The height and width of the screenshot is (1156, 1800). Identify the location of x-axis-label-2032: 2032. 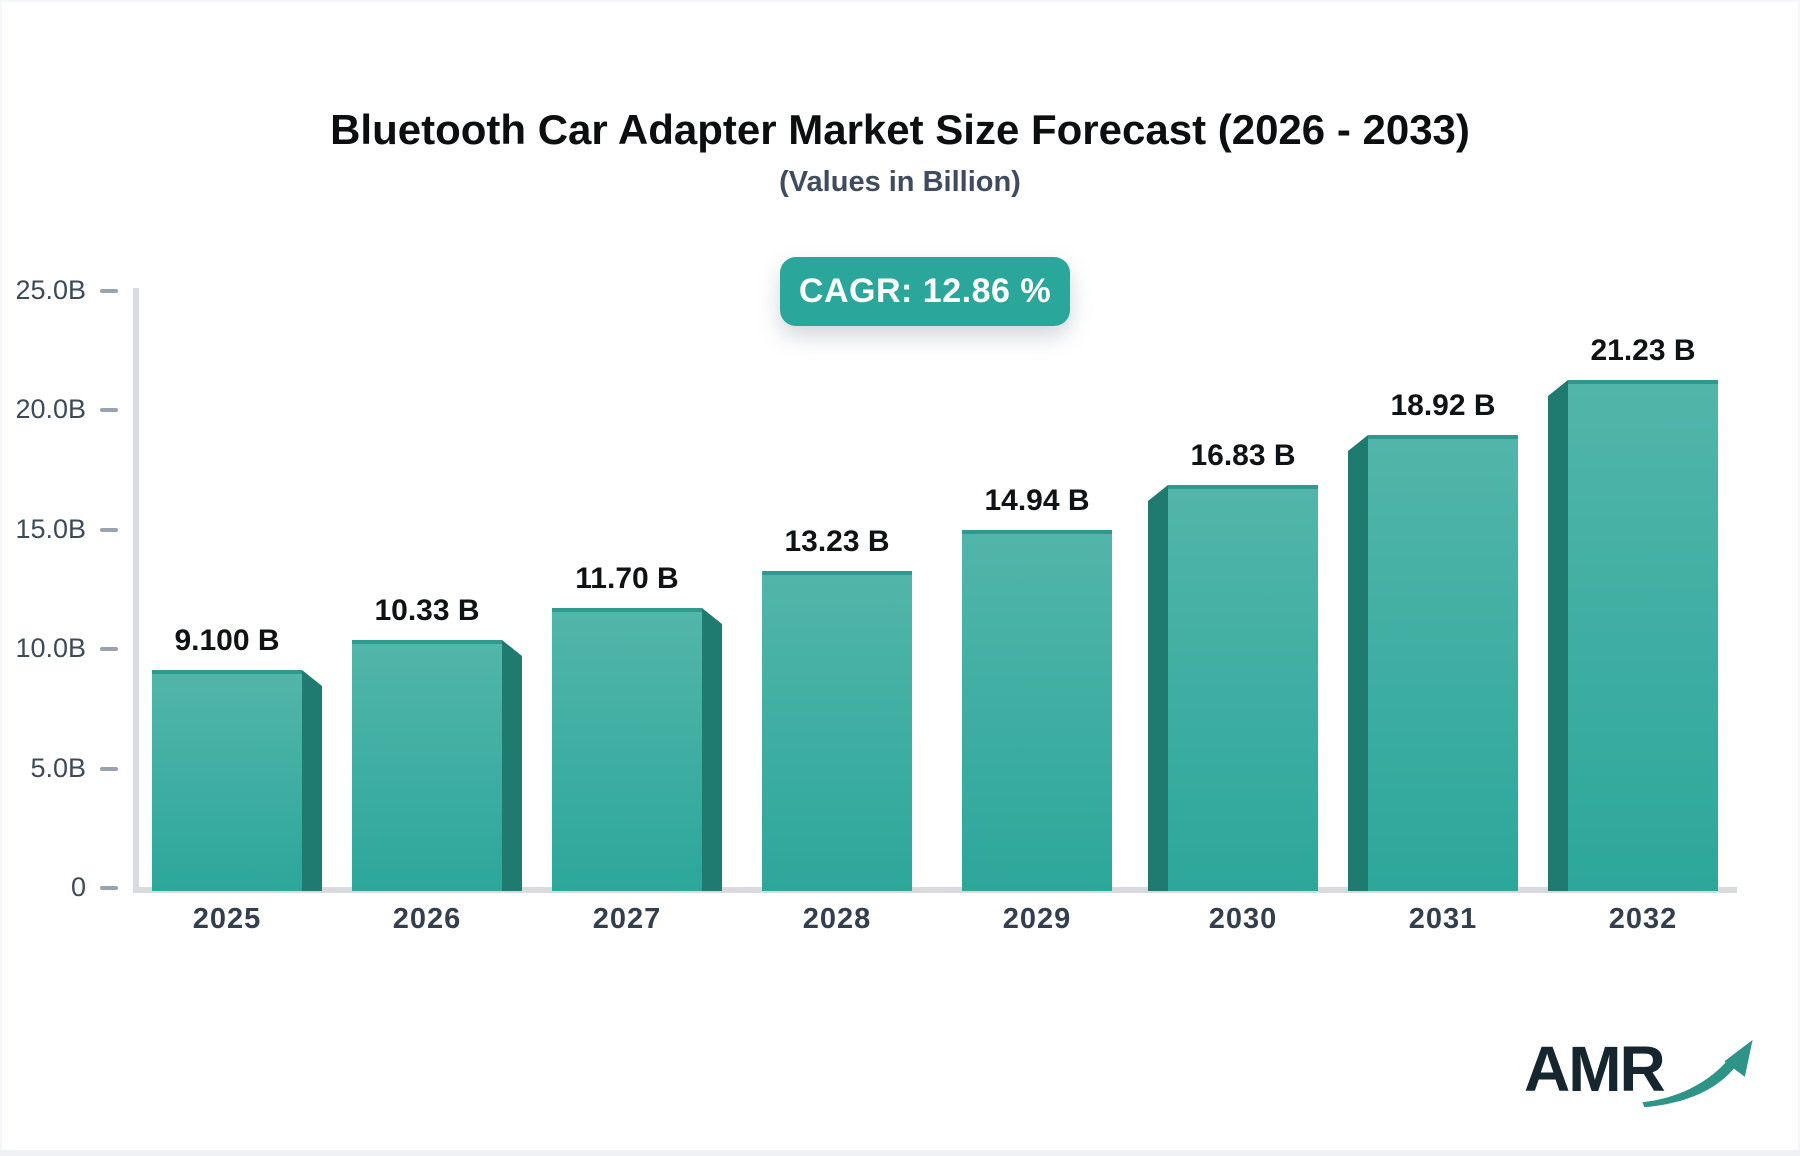
(1643, 919).